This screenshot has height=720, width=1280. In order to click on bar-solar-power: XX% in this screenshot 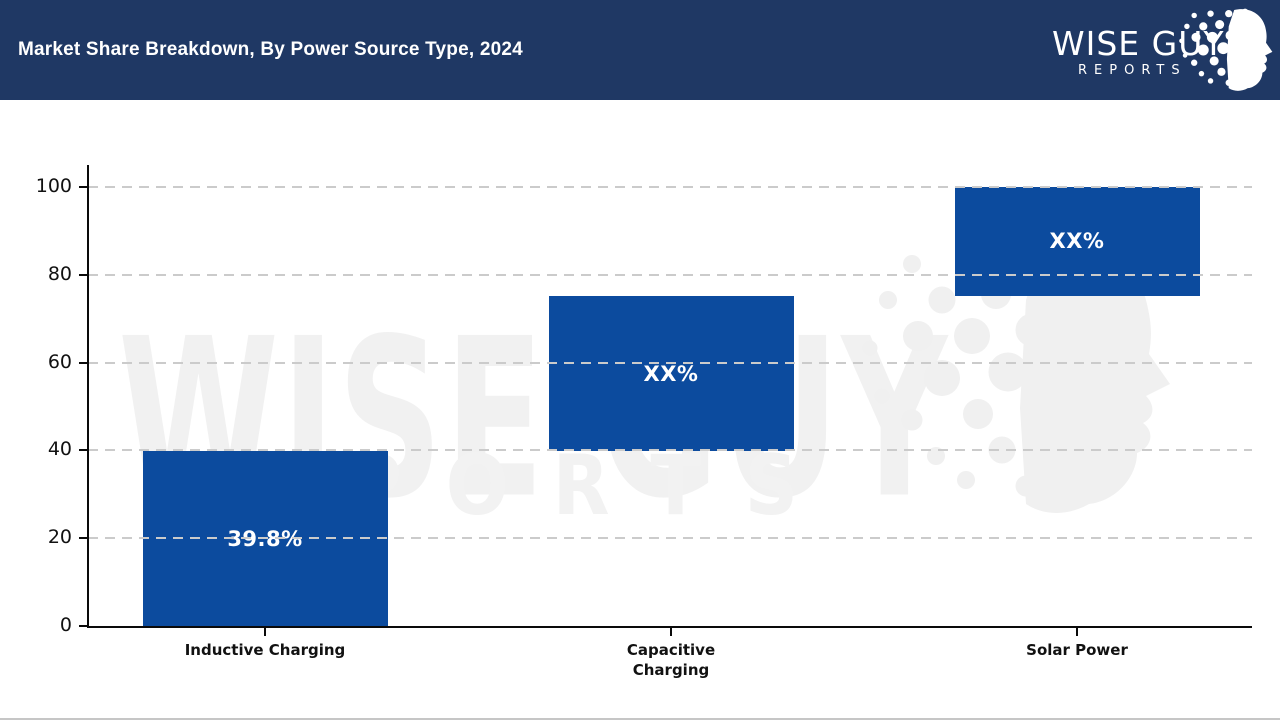, I will do `click(1077, 241)`.